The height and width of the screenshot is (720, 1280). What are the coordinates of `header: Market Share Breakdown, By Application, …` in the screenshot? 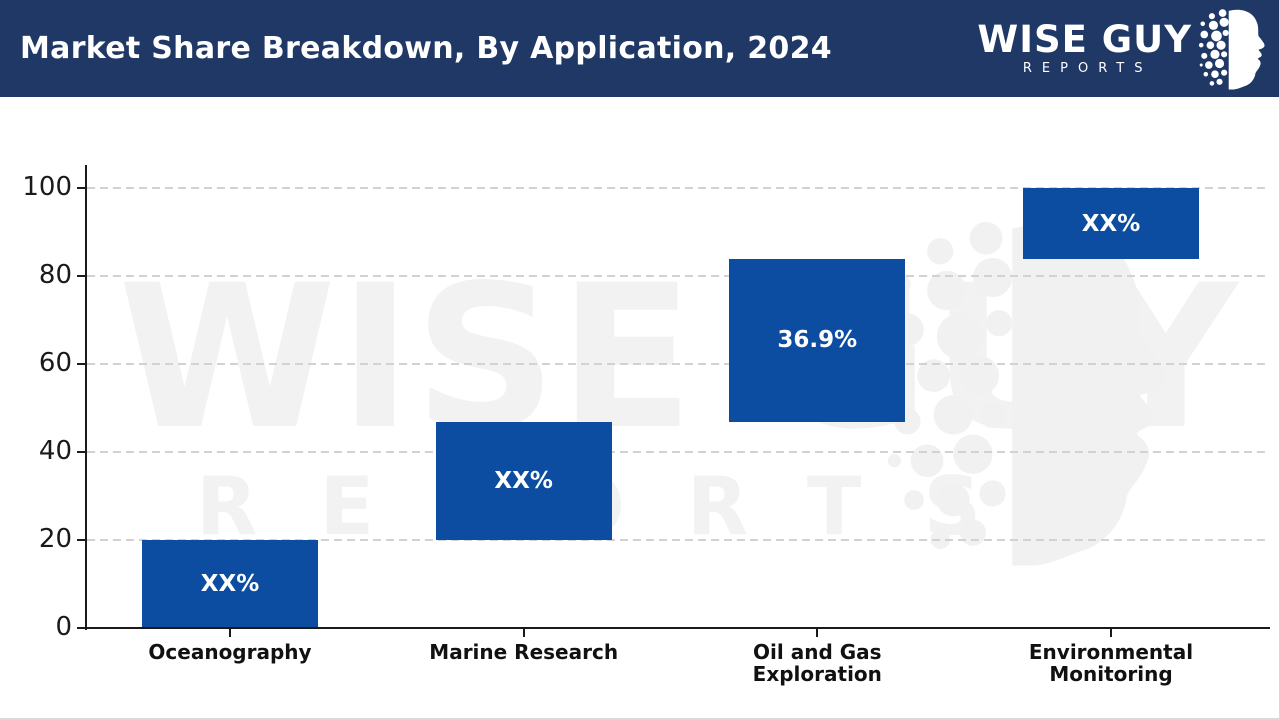 It's located at (639, 48).